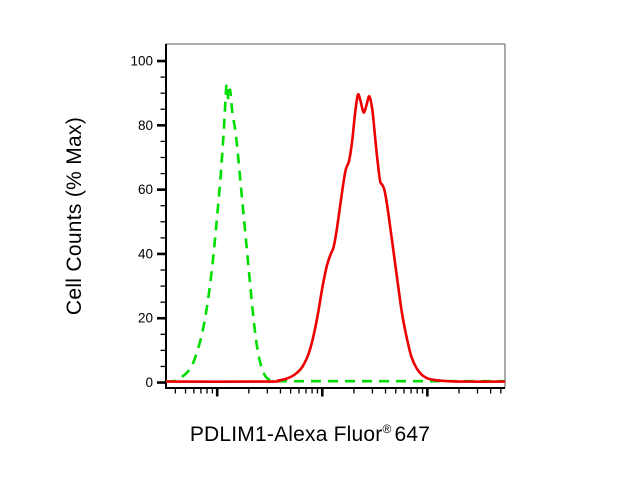  I want to click on y-axis-title: Cell Counts (% Max), so click(75, 216).